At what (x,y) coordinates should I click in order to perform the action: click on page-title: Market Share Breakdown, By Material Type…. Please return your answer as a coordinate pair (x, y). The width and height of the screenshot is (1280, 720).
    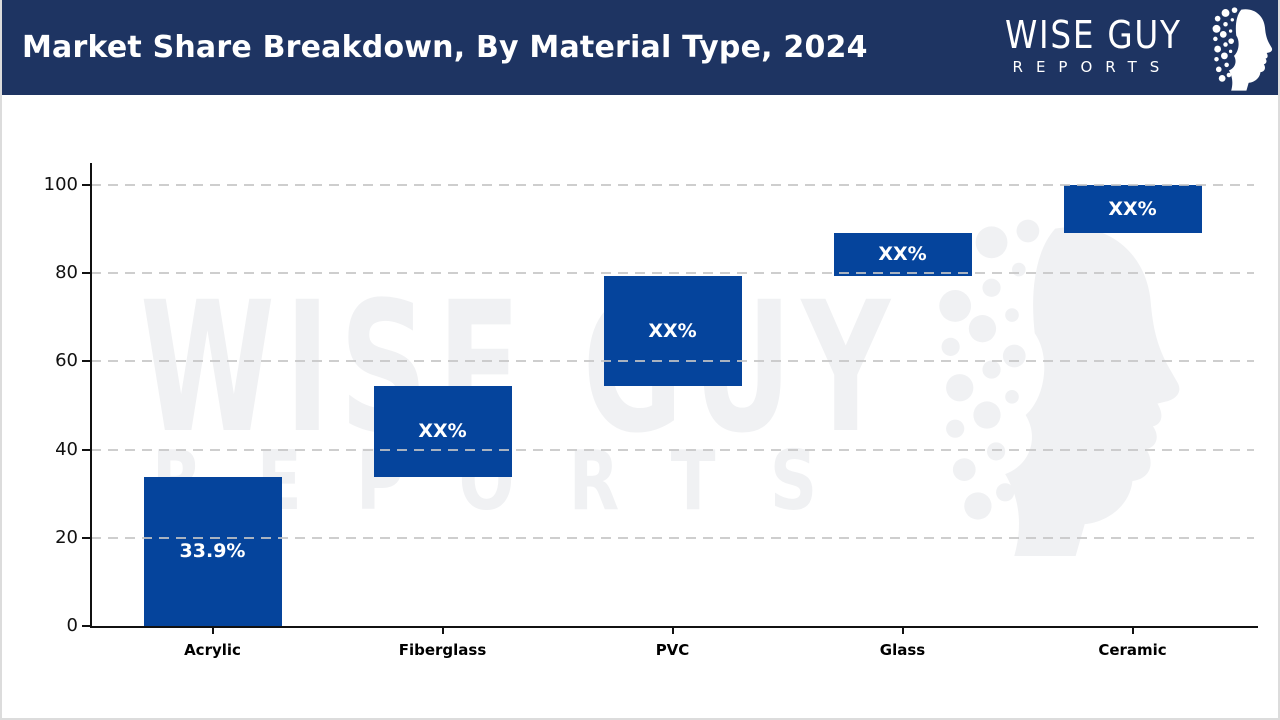
    Looking at the image, I should click on (445, 47).